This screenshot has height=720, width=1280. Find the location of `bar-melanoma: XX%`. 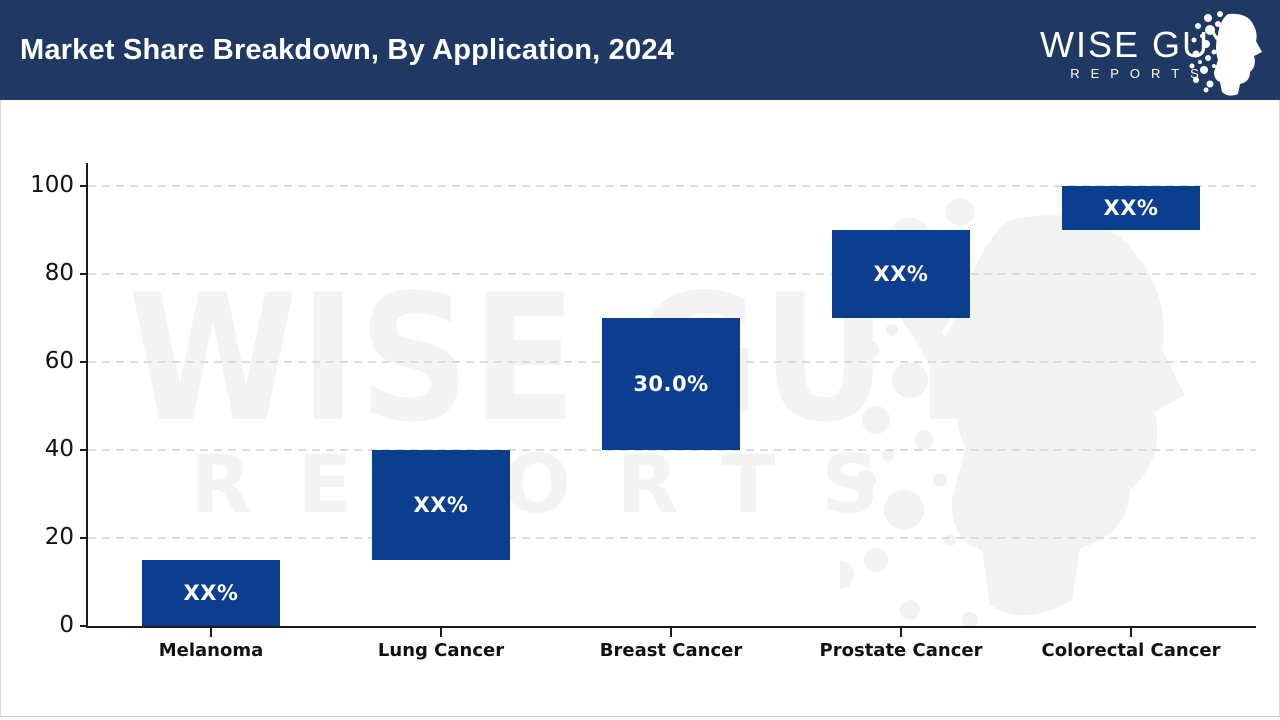

bar-melanoma: XX% is located at coordinates (211, 593).